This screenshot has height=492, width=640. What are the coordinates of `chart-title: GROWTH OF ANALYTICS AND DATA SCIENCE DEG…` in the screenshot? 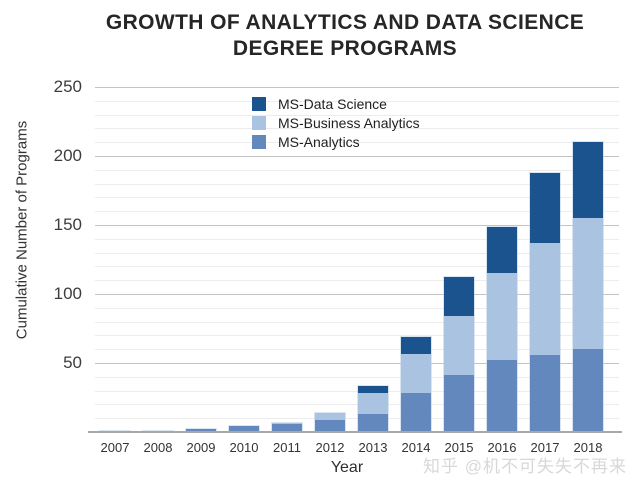 It's located at (345, 36).